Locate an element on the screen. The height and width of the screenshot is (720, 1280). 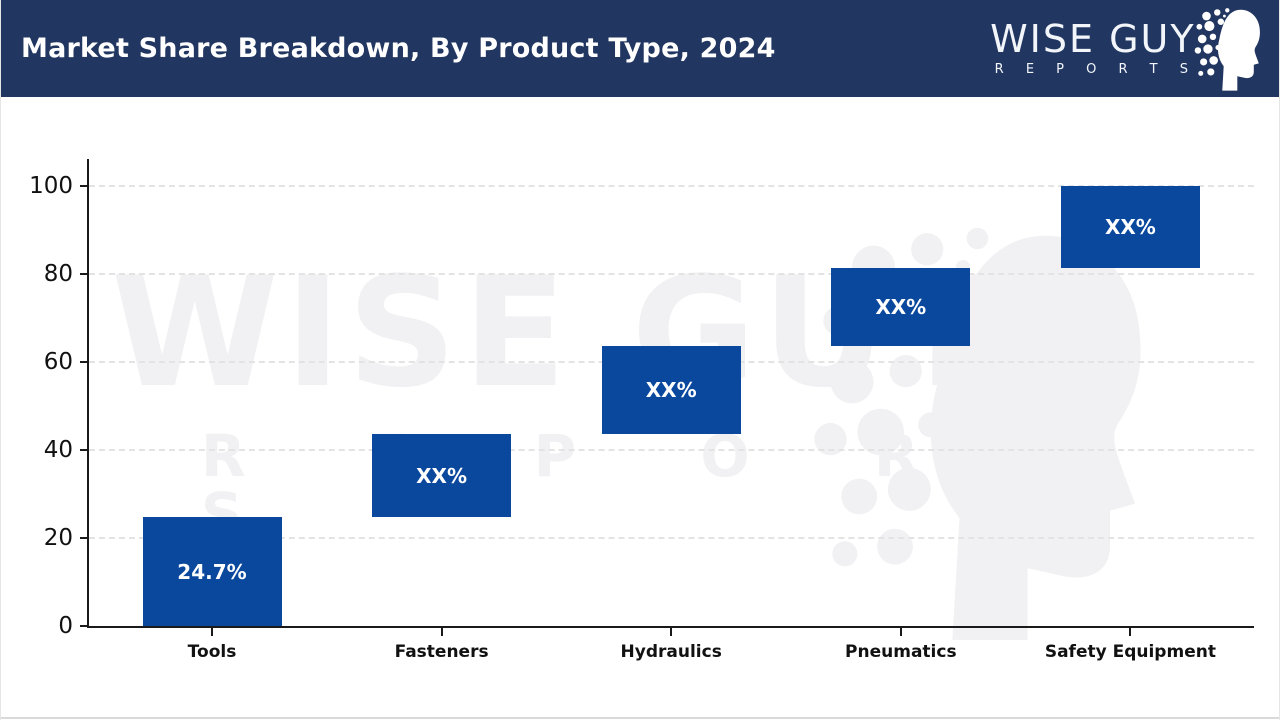
xtick-label-3: Pneumatics is located at coordinates (901, 652).